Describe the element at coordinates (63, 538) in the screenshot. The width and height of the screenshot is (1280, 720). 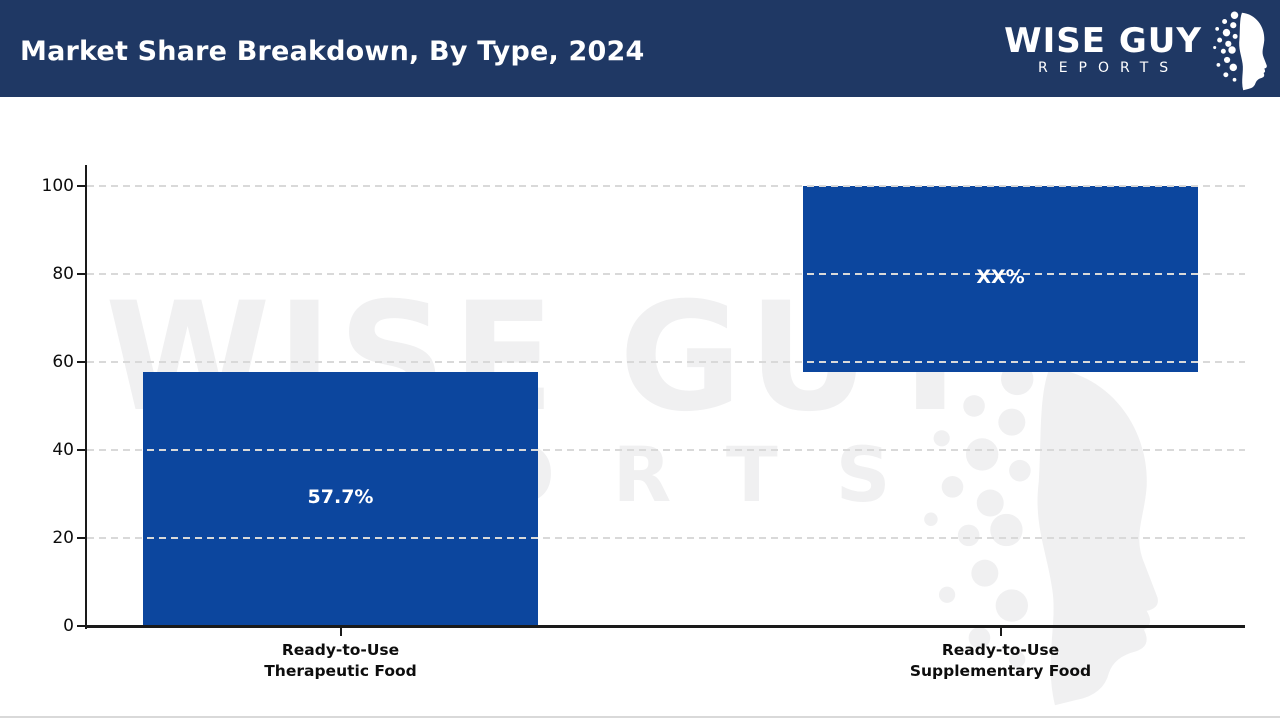
I see `y-tick-label-20: 20` at that location.